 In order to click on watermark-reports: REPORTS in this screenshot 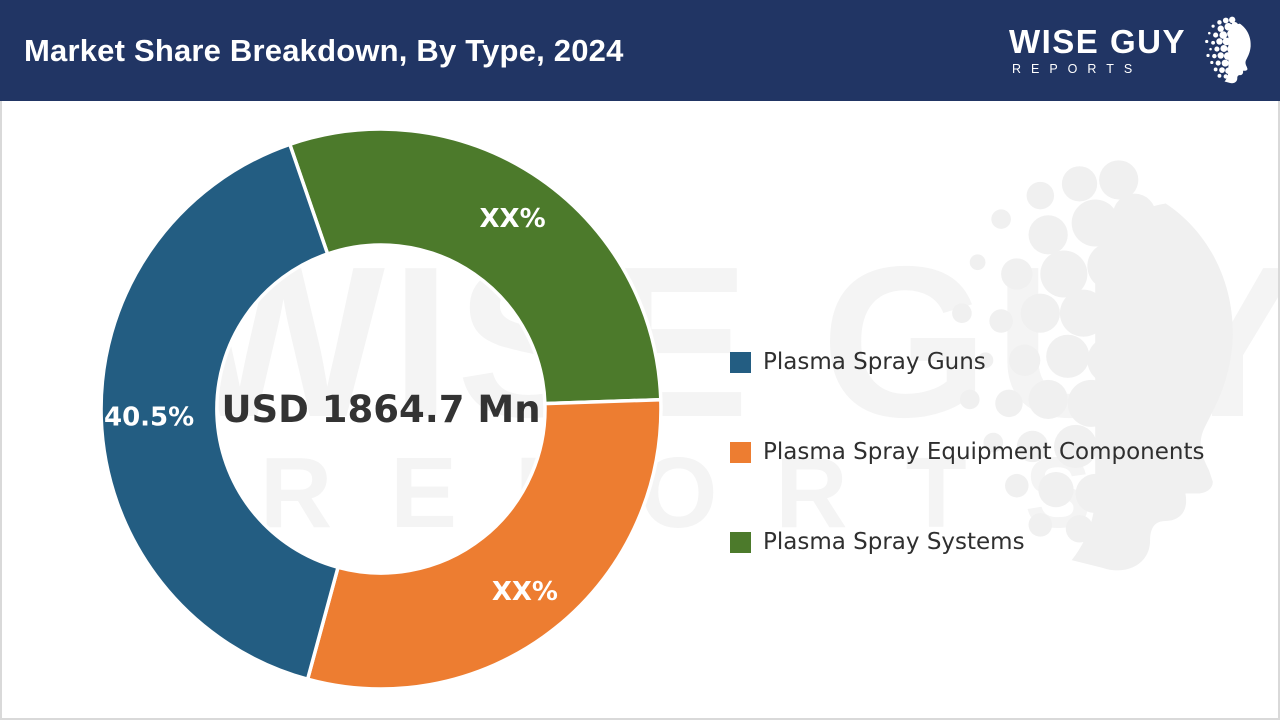, I will do `click(705, 493)`.